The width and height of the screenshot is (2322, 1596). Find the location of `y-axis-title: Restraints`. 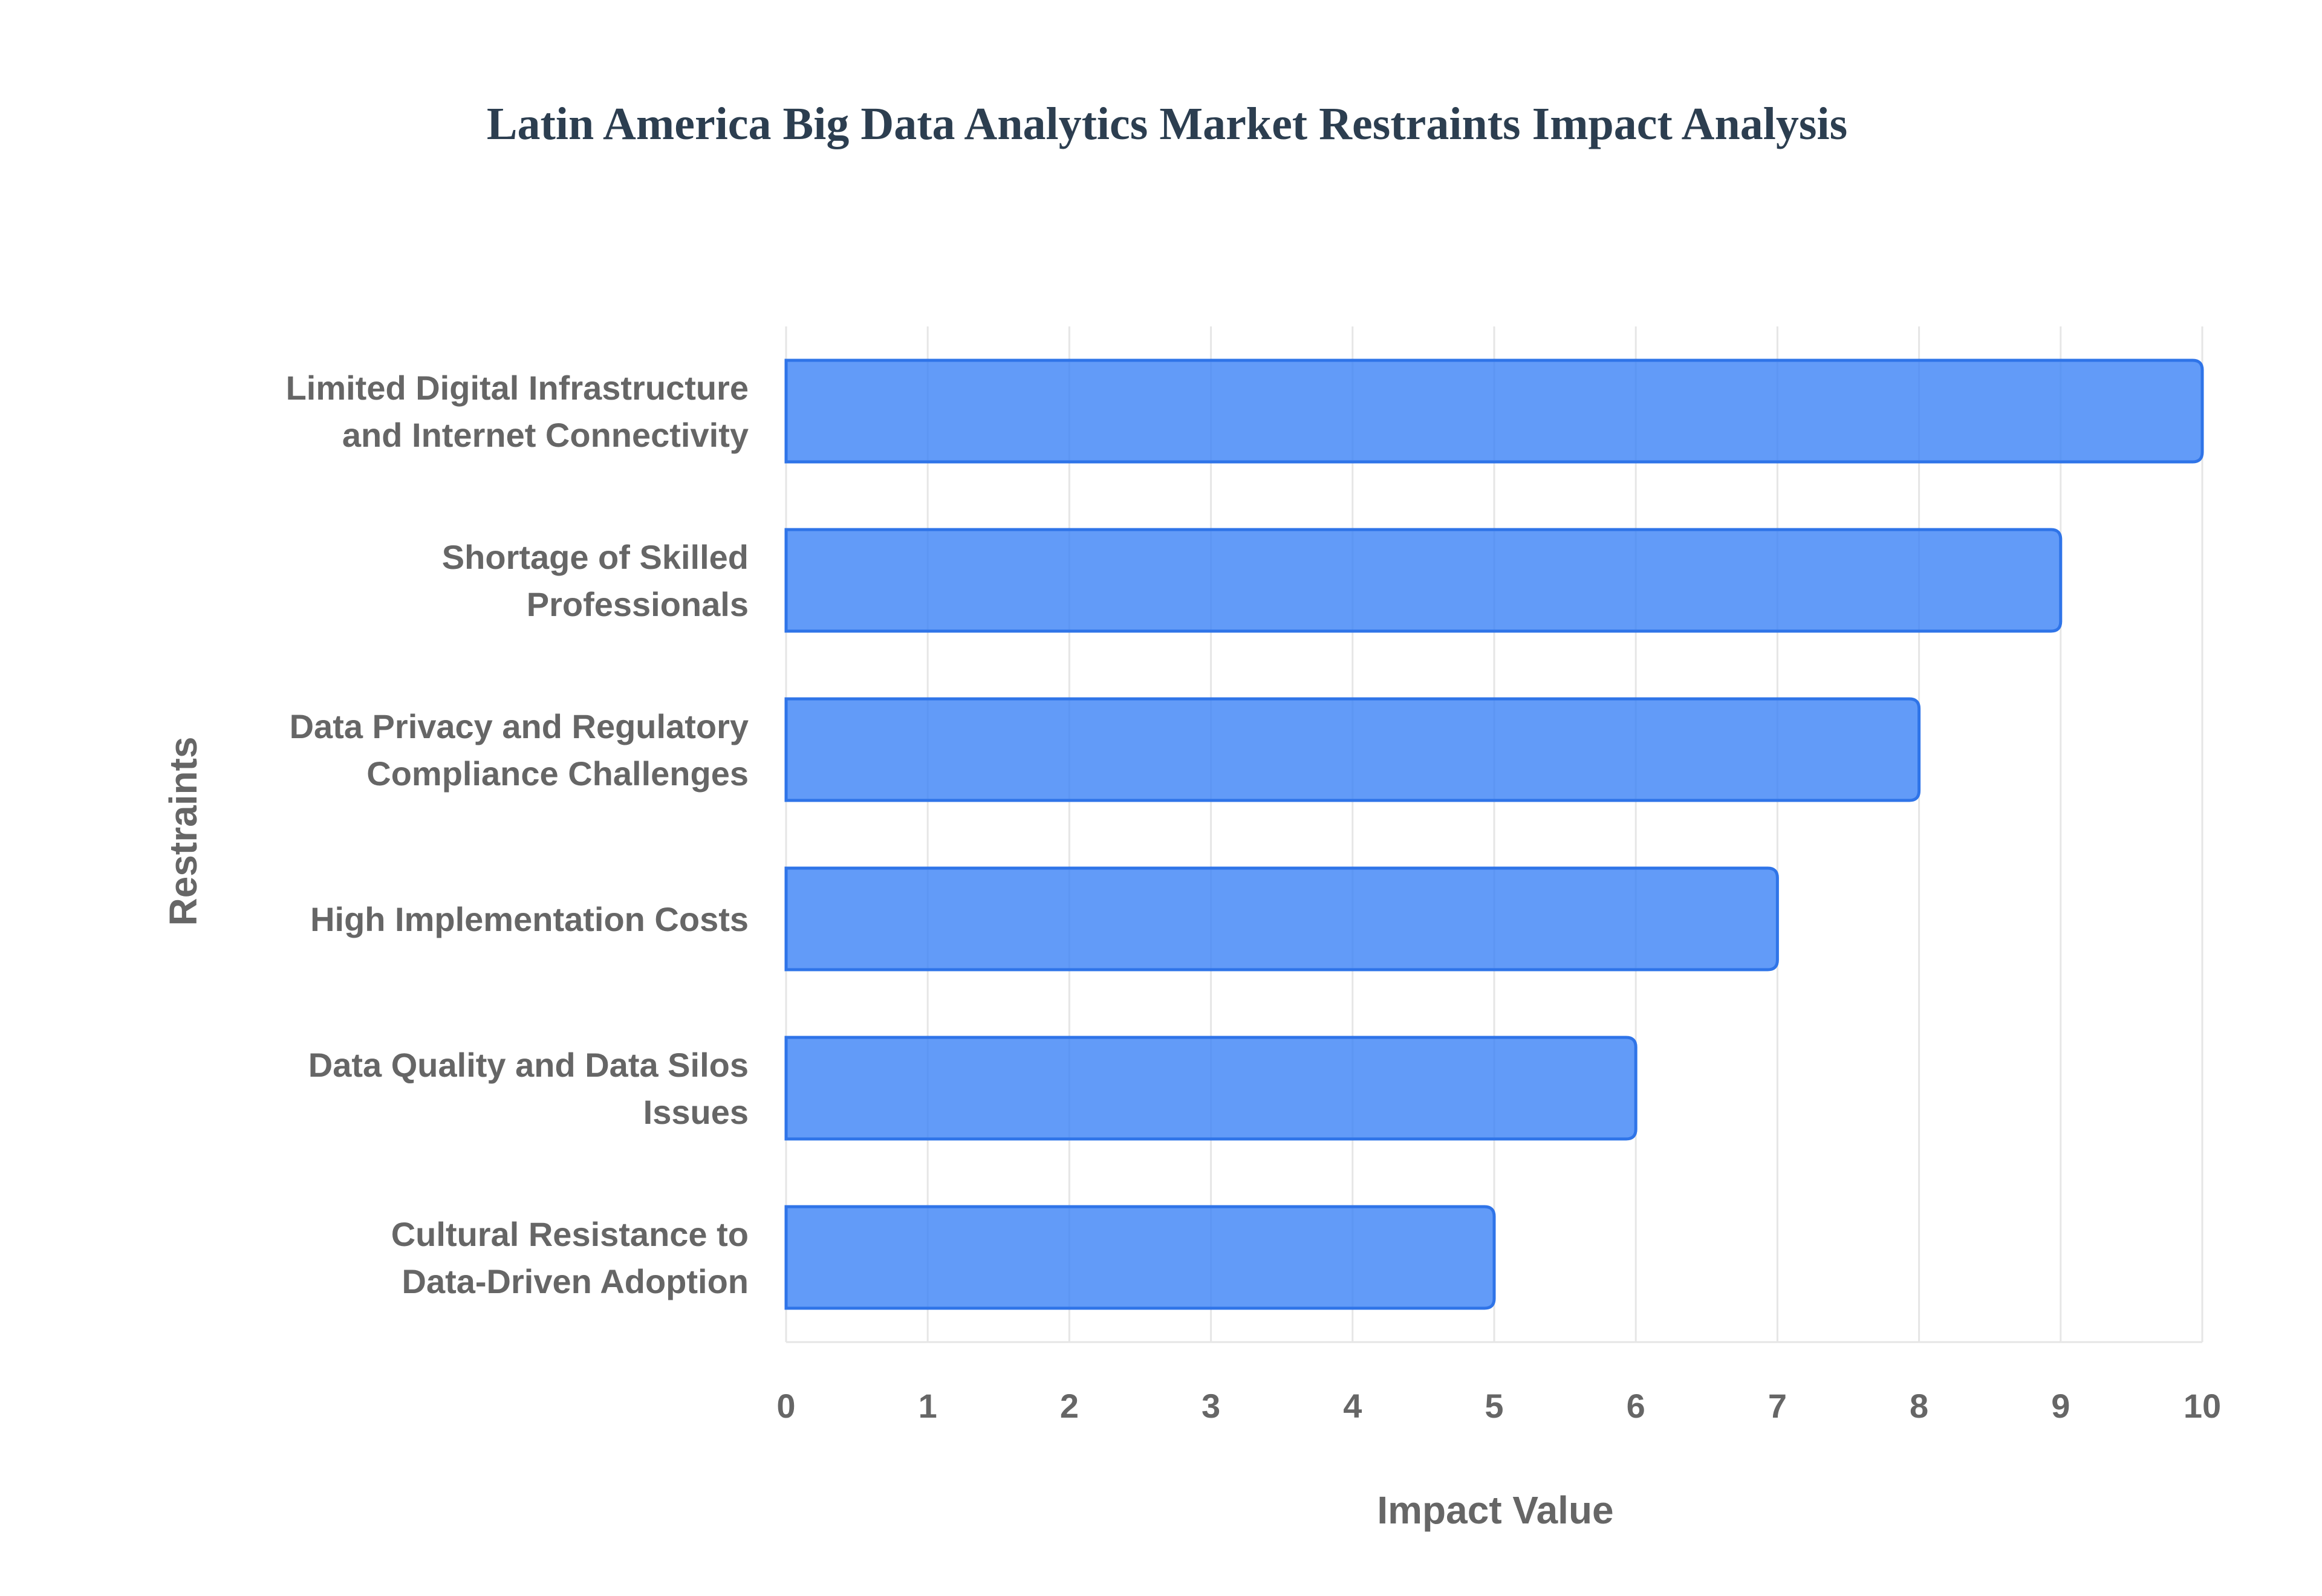

y-axis-title: Restraints is located at coordinates (183, 831).